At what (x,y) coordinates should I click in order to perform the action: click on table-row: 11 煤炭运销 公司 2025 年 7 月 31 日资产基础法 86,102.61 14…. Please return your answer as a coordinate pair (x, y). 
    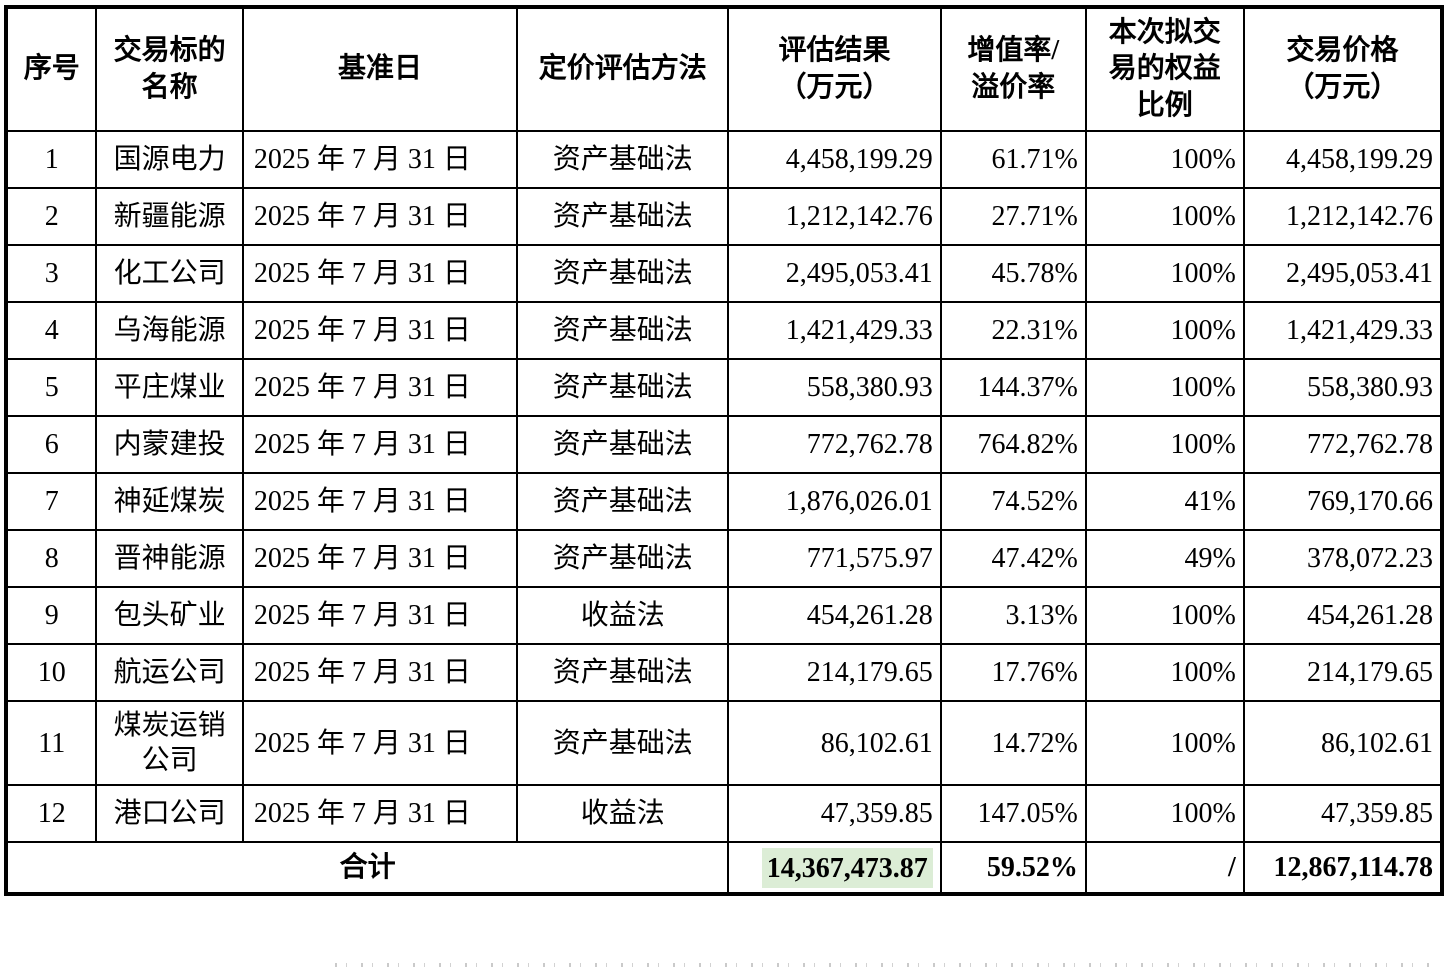
    Looking at the image, I should click on (724, 743).